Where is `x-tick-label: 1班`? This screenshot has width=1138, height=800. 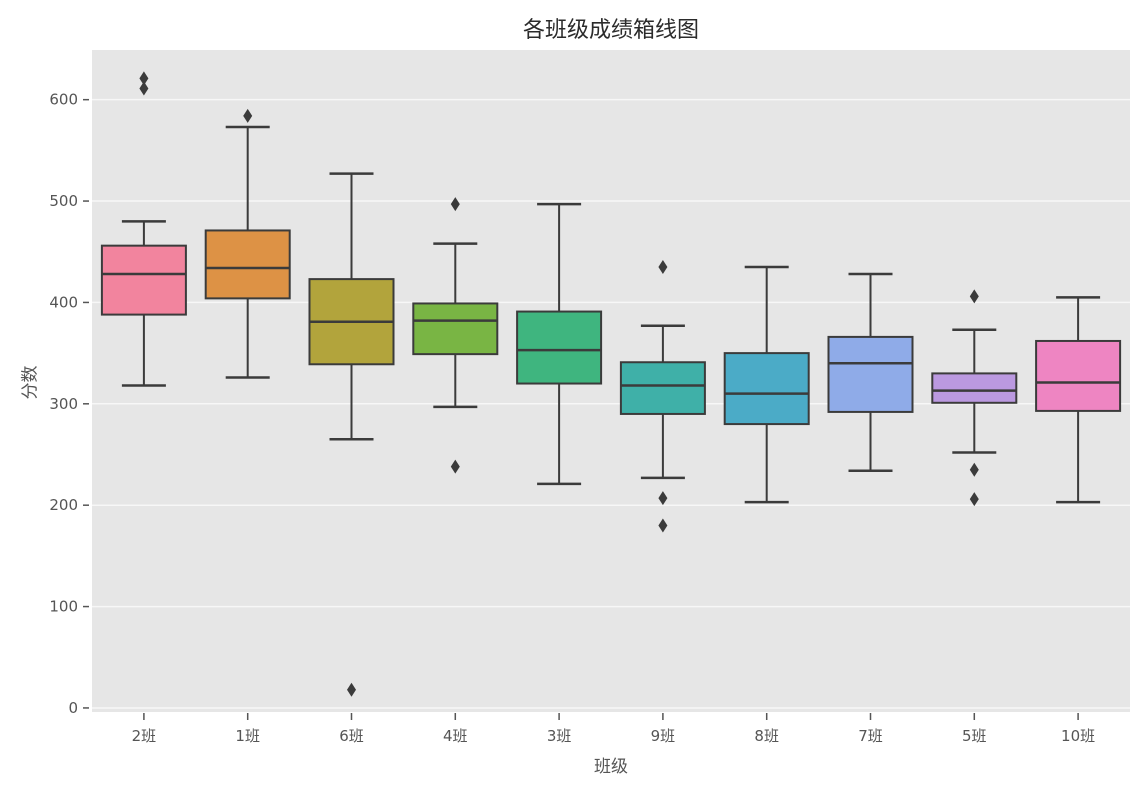 x-tick-label: 1班 is located at coordinates (247, 736).